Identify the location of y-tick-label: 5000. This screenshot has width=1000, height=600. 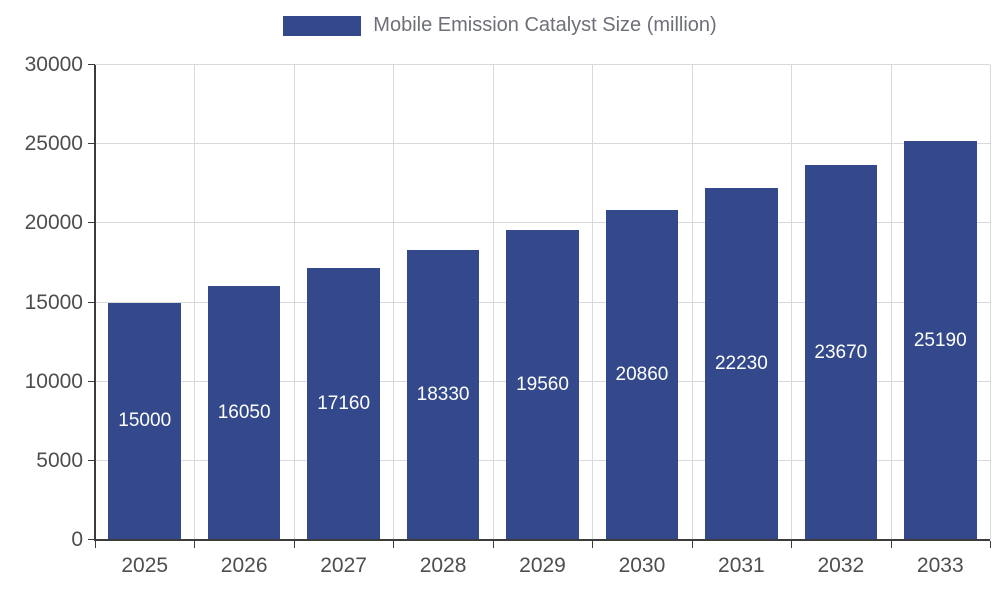
(59, 460).